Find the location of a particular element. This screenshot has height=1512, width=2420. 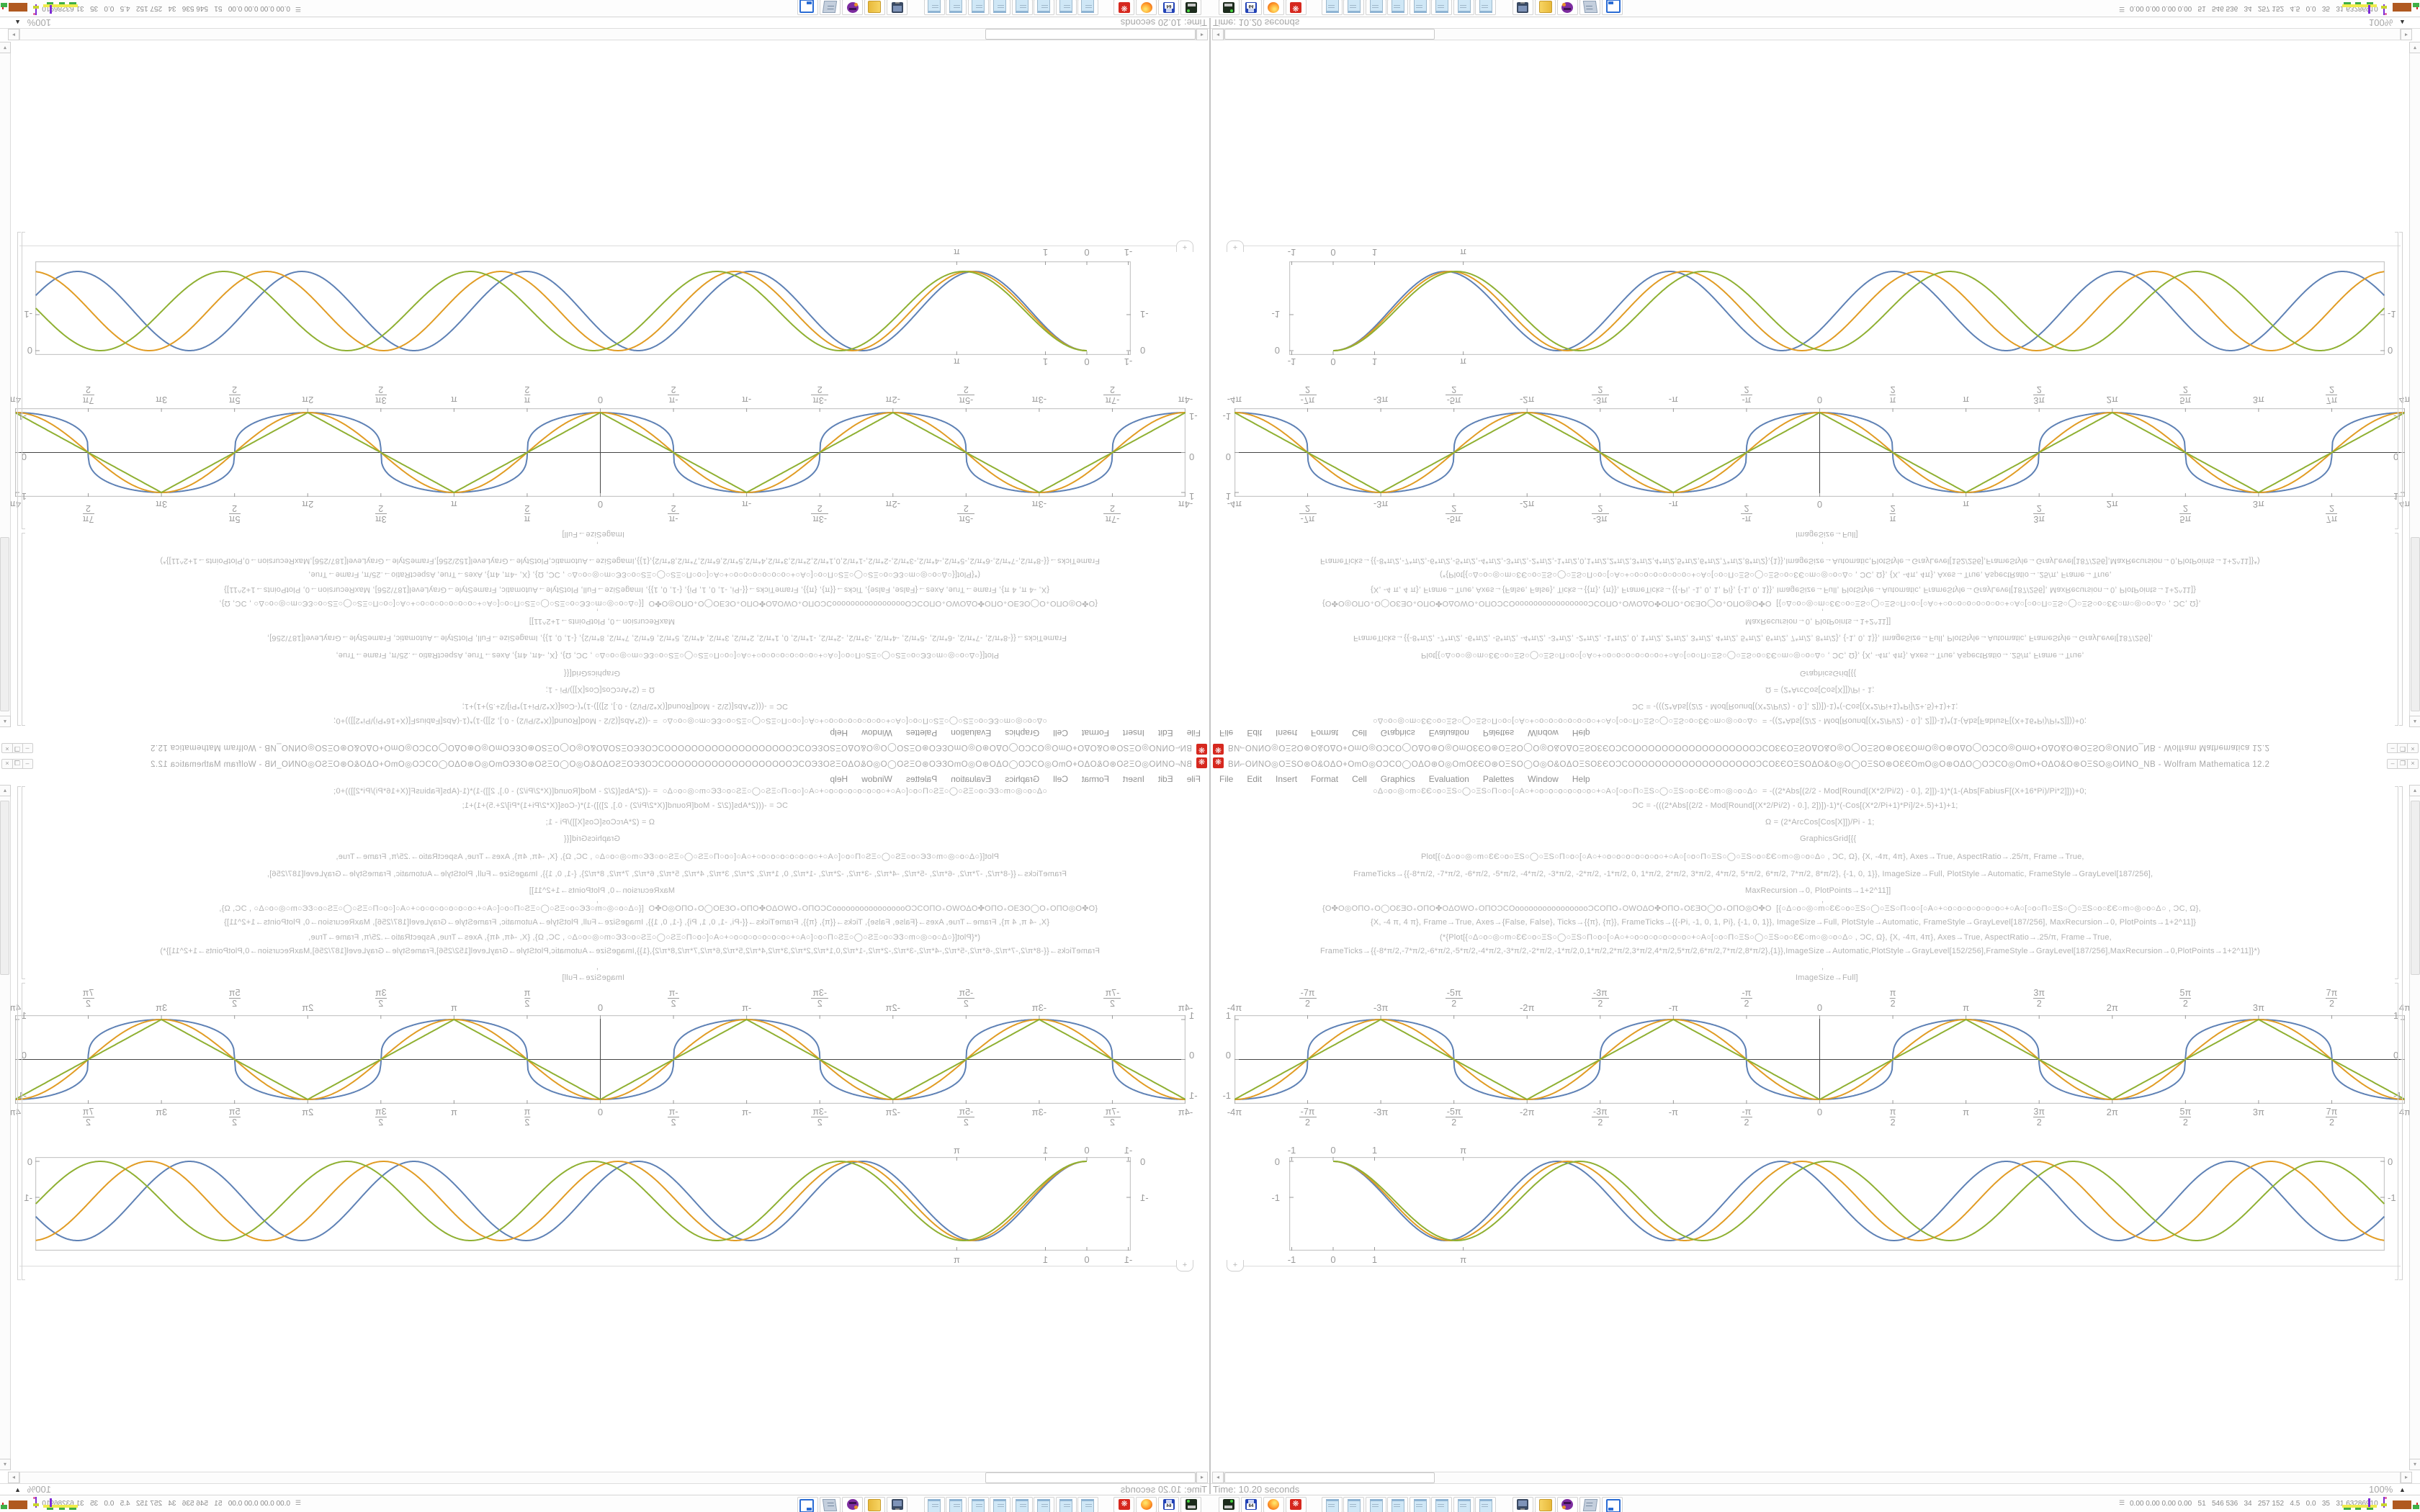

menu-window: Window is located at coordinates (1543, 779).